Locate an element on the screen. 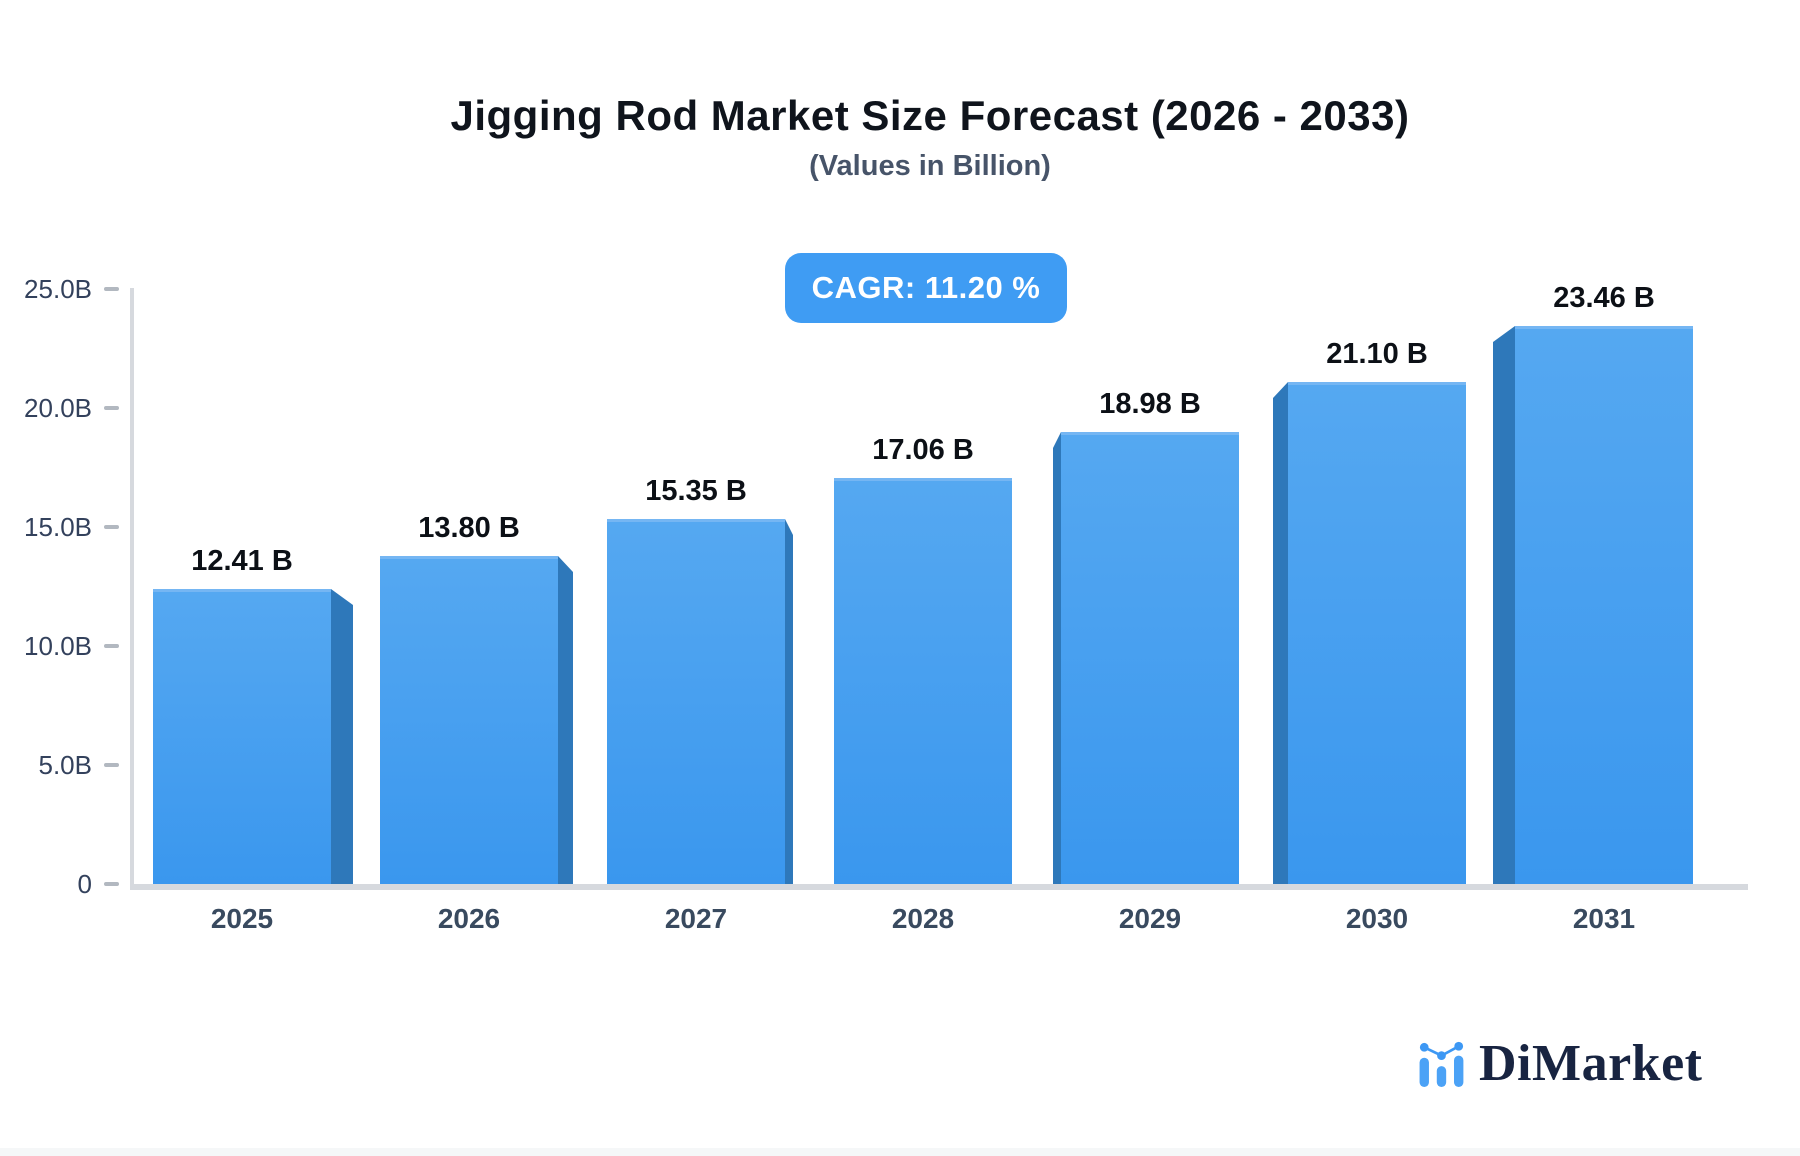 This screenshot has width=1800, height=1156. y-axis-line is located at coordinates (132, 586).